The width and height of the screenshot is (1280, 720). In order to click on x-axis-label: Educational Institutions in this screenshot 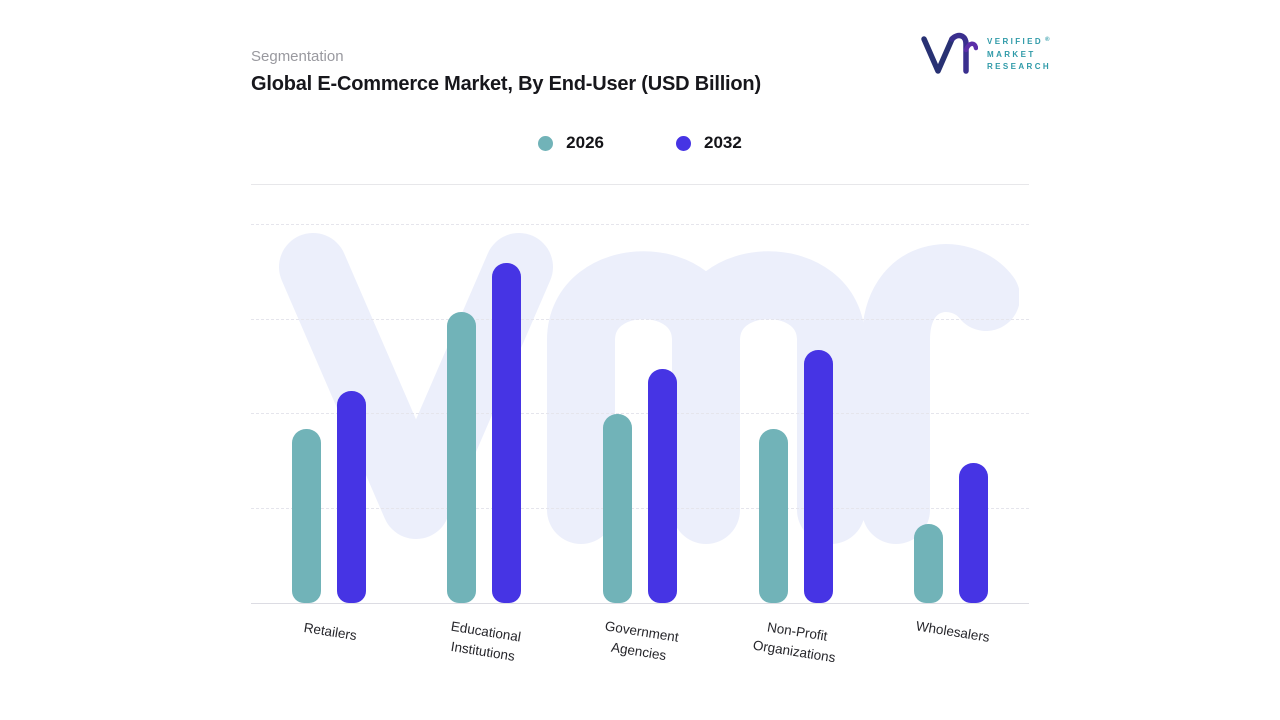, I will do `click(486, 641)`.